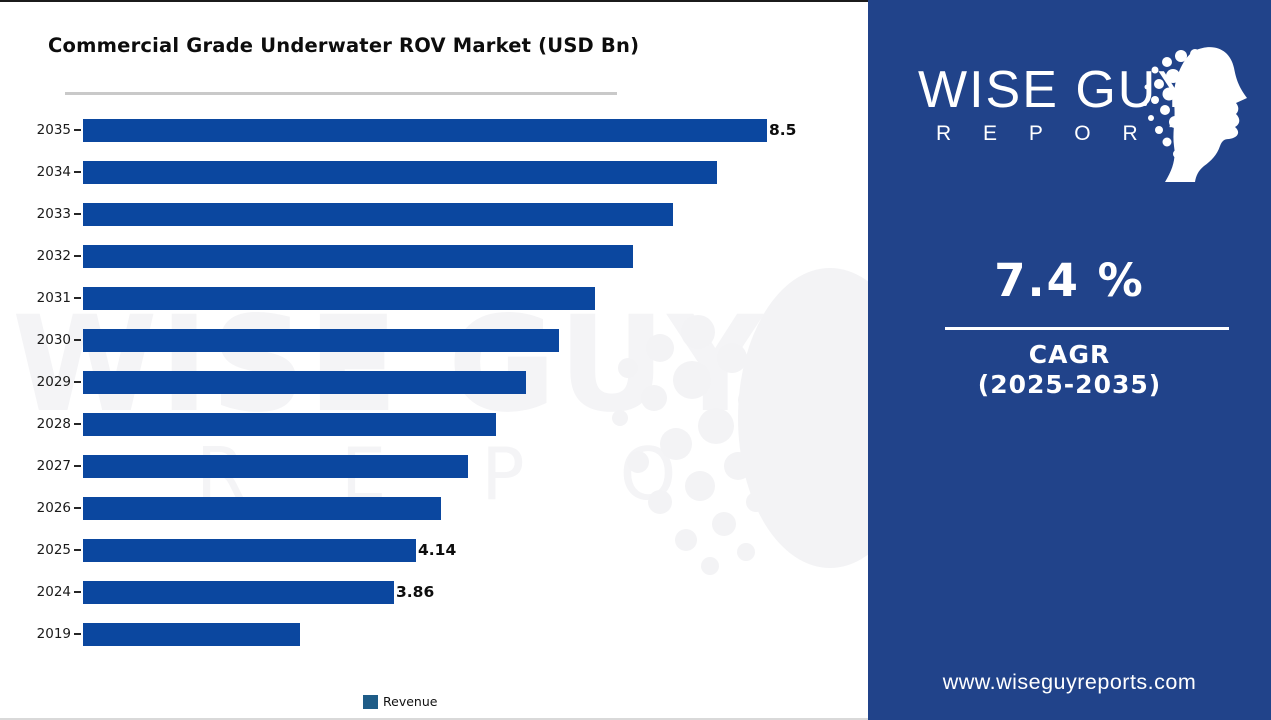 This screenshot has height=720, width=1271. I want to click on bar-row-2035: 2035 8.5, so click(434, 130).